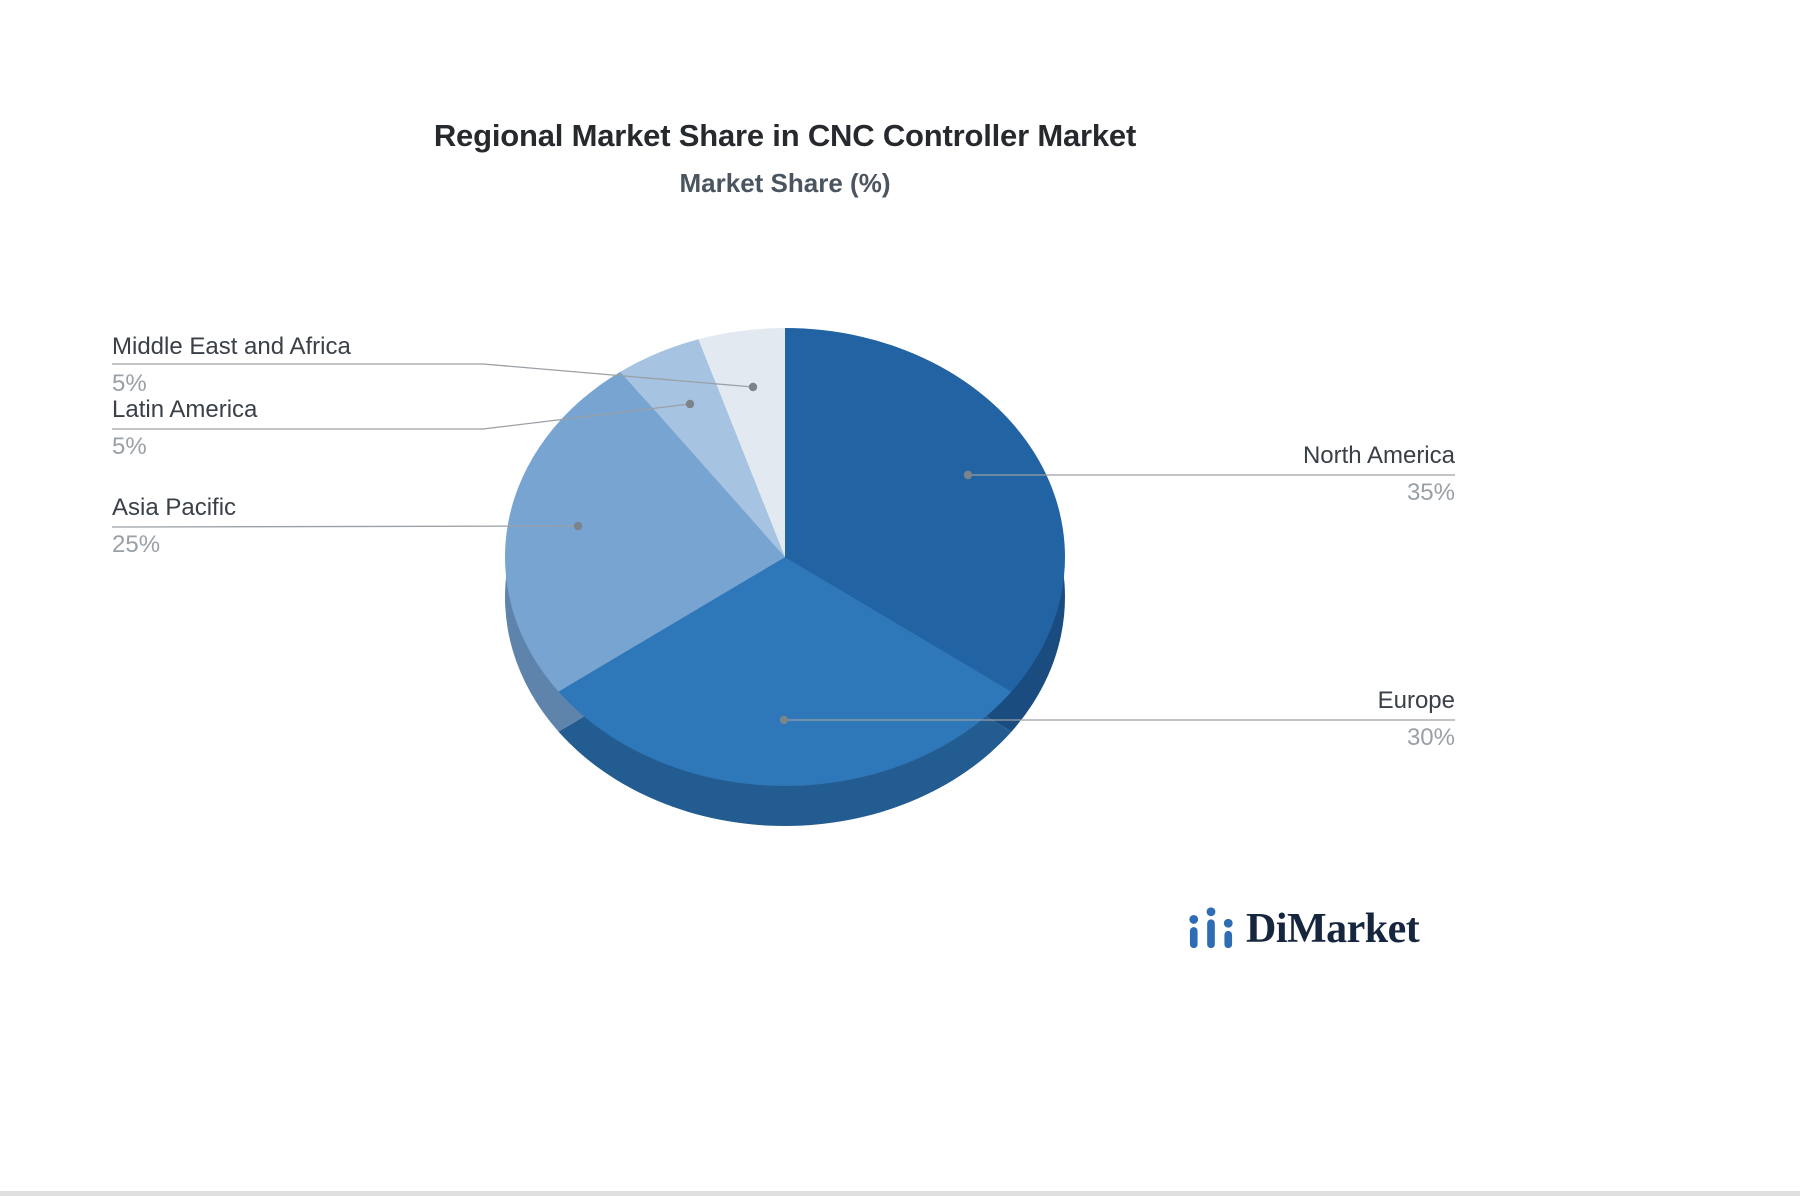  I want to click on callout-label: Asia Pacific, so click(174, 507).